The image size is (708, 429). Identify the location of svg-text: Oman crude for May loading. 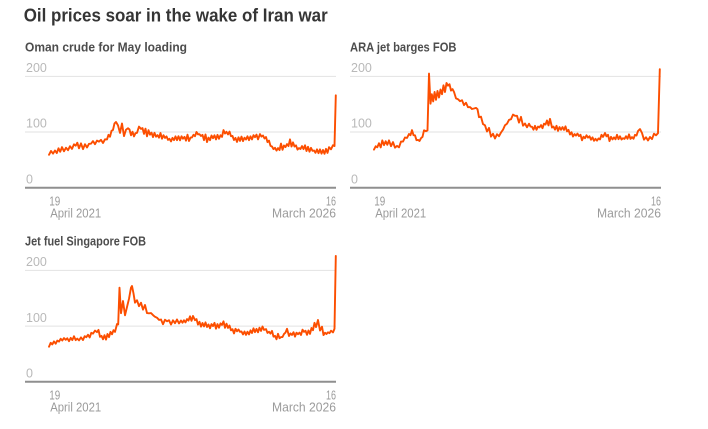
(106, 48).